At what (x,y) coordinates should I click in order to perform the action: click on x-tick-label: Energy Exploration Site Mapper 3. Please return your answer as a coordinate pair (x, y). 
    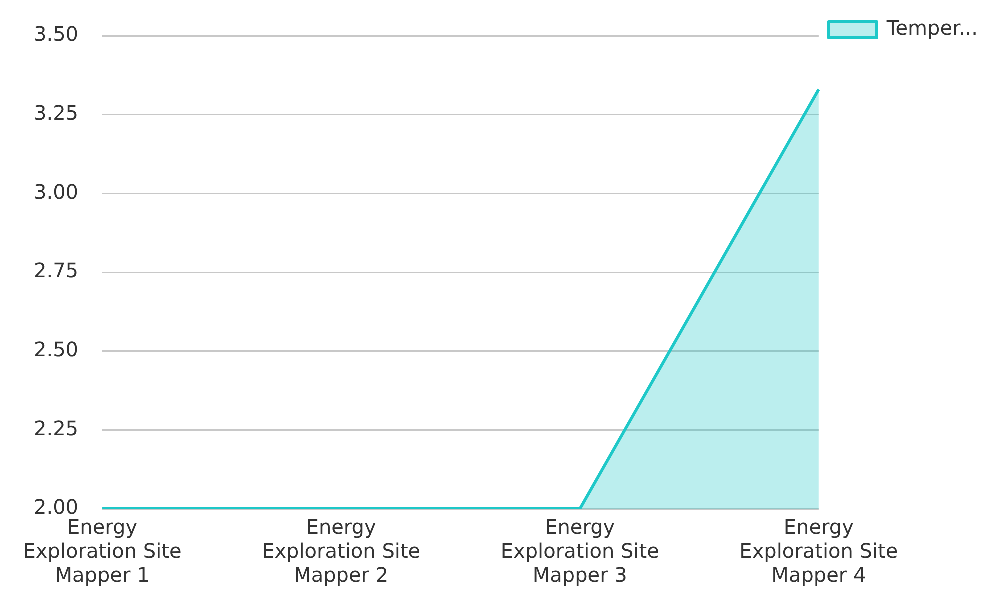
    Looking at the image, I should click on (580, 551).